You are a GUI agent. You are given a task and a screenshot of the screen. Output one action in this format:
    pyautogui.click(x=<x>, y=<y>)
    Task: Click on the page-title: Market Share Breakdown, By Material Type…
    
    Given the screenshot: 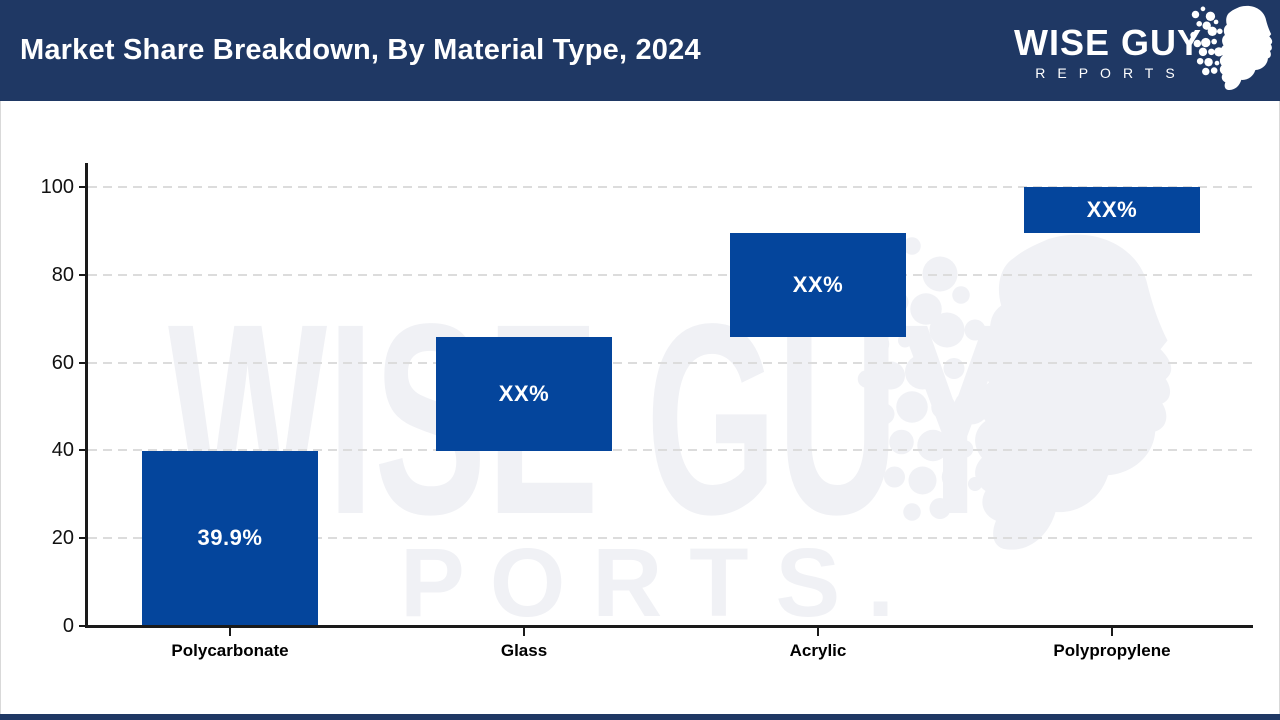 What is the action you would take?
    pyautogui.click(x=360, y=50)
    